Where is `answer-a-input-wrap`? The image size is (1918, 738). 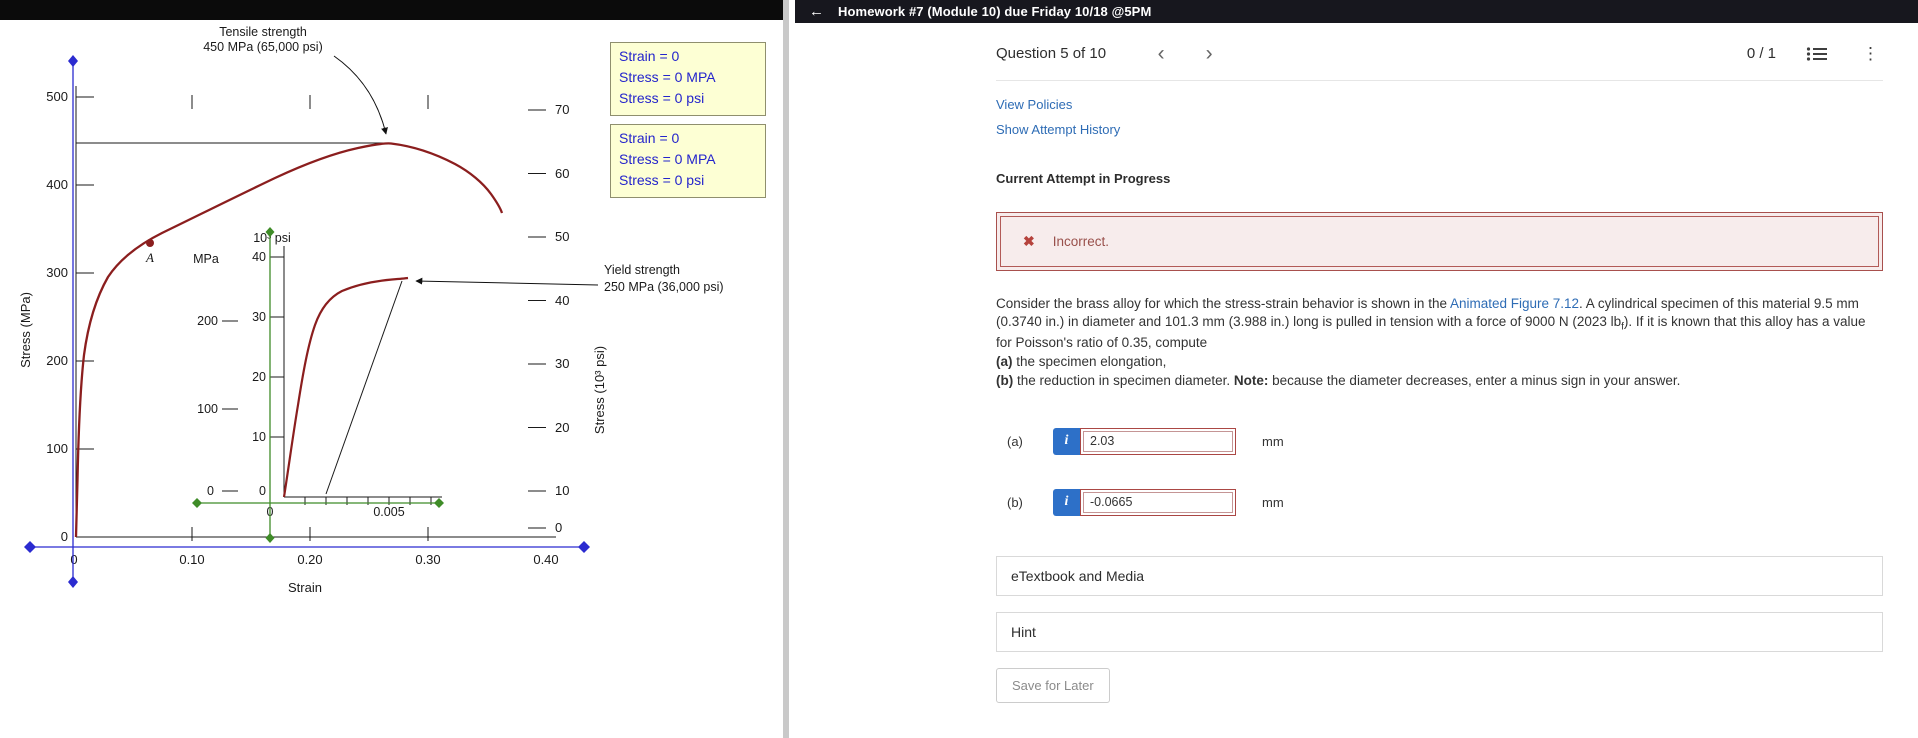 answer-a-input-wrap is located at coordinates (1158, 441).